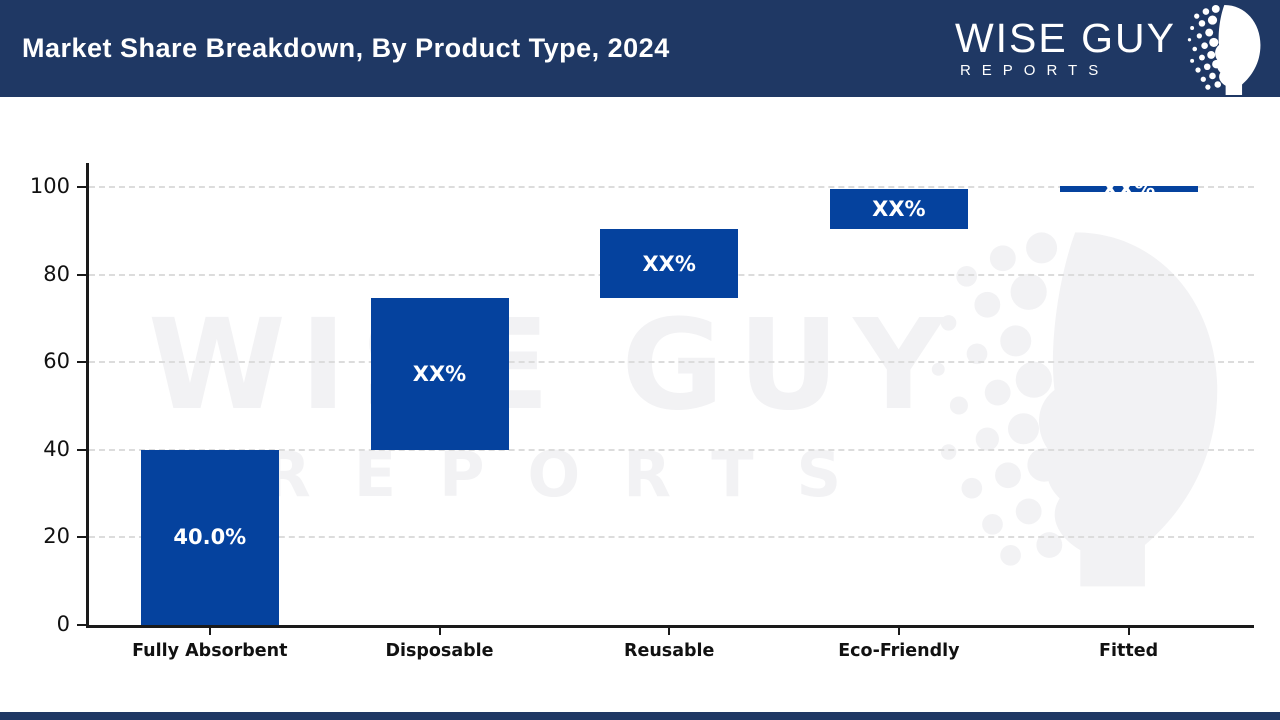  I want to click on bar-value-label: 40.0%, so click(210, 537).